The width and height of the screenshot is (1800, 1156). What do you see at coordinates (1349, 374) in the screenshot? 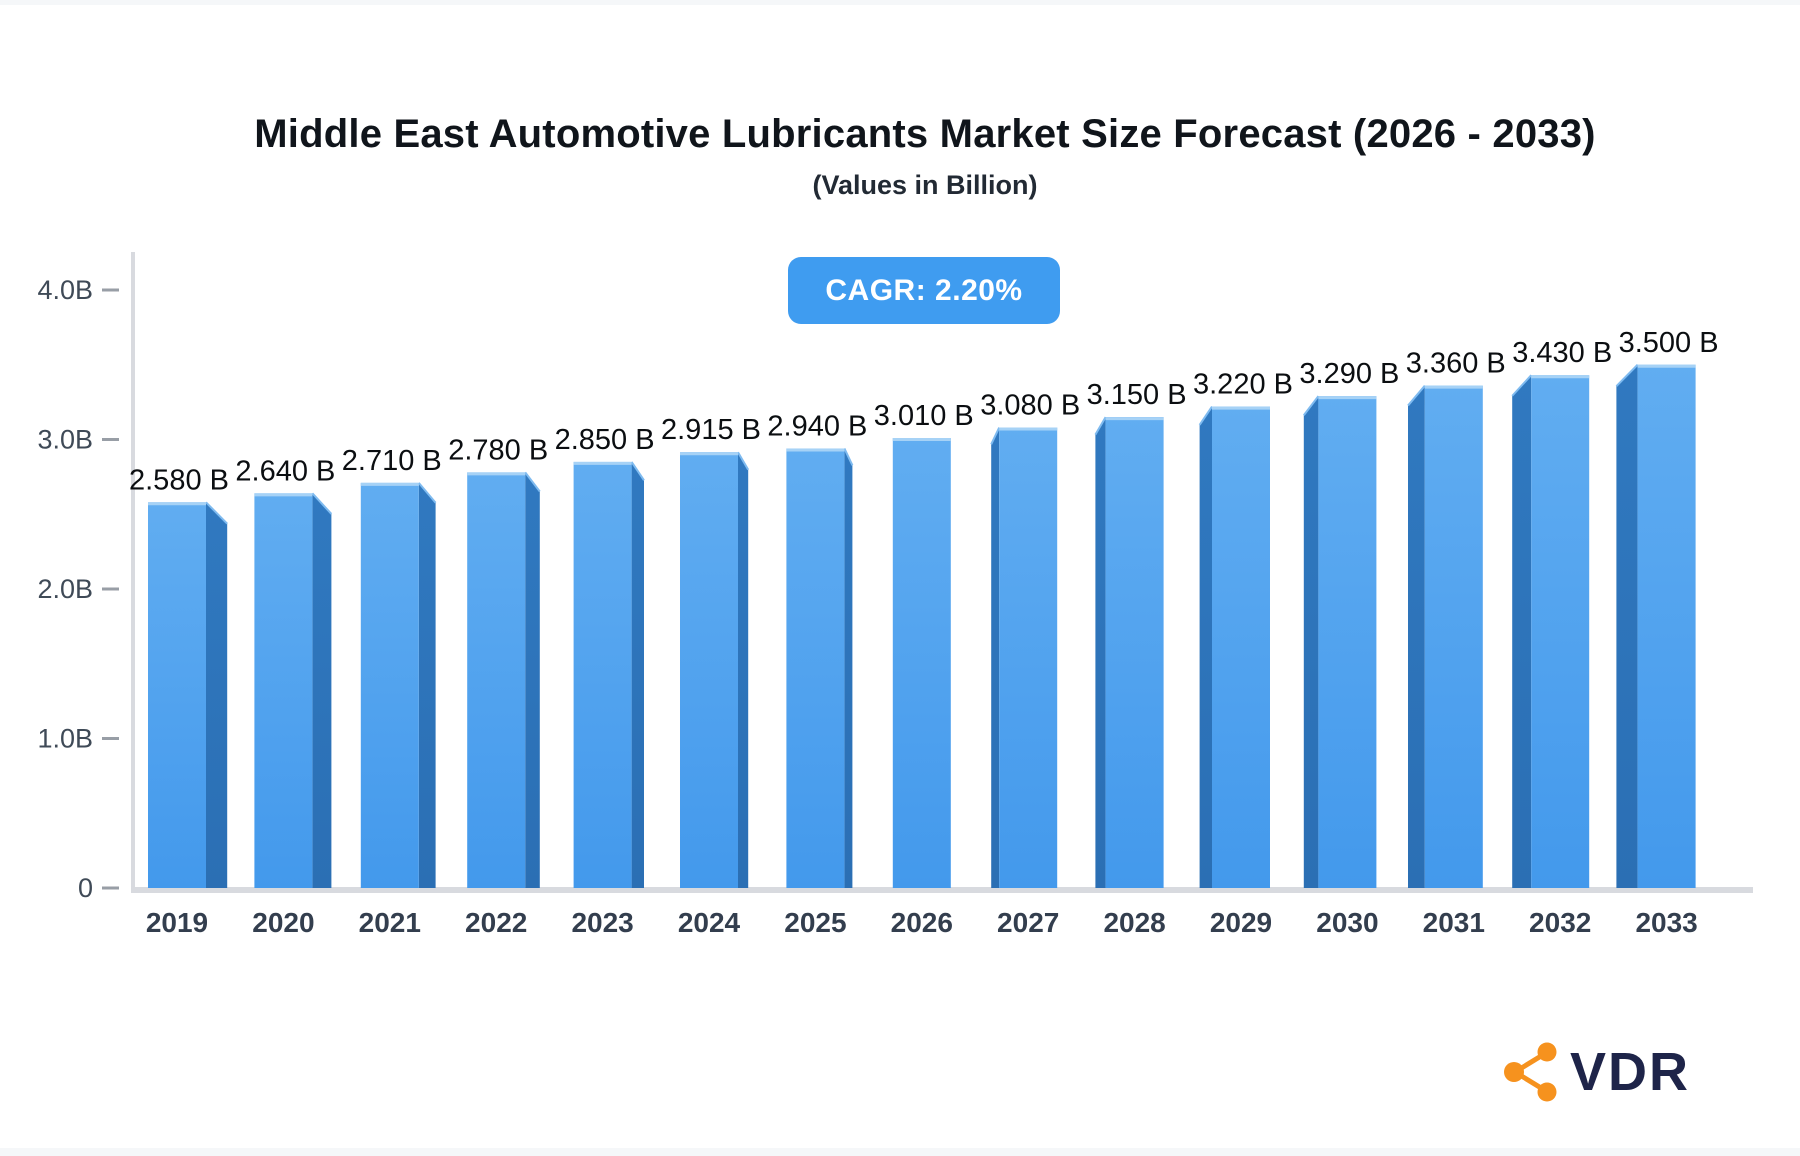
I see `bar-value-label: 3.290 B` at bounding box center [1349, 374].